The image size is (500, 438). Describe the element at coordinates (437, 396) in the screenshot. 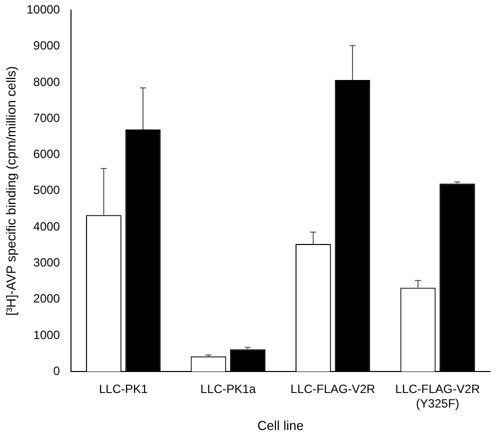

I see `x-tick-label: LLC-FLAG-V2R (Y325F)` at that location.